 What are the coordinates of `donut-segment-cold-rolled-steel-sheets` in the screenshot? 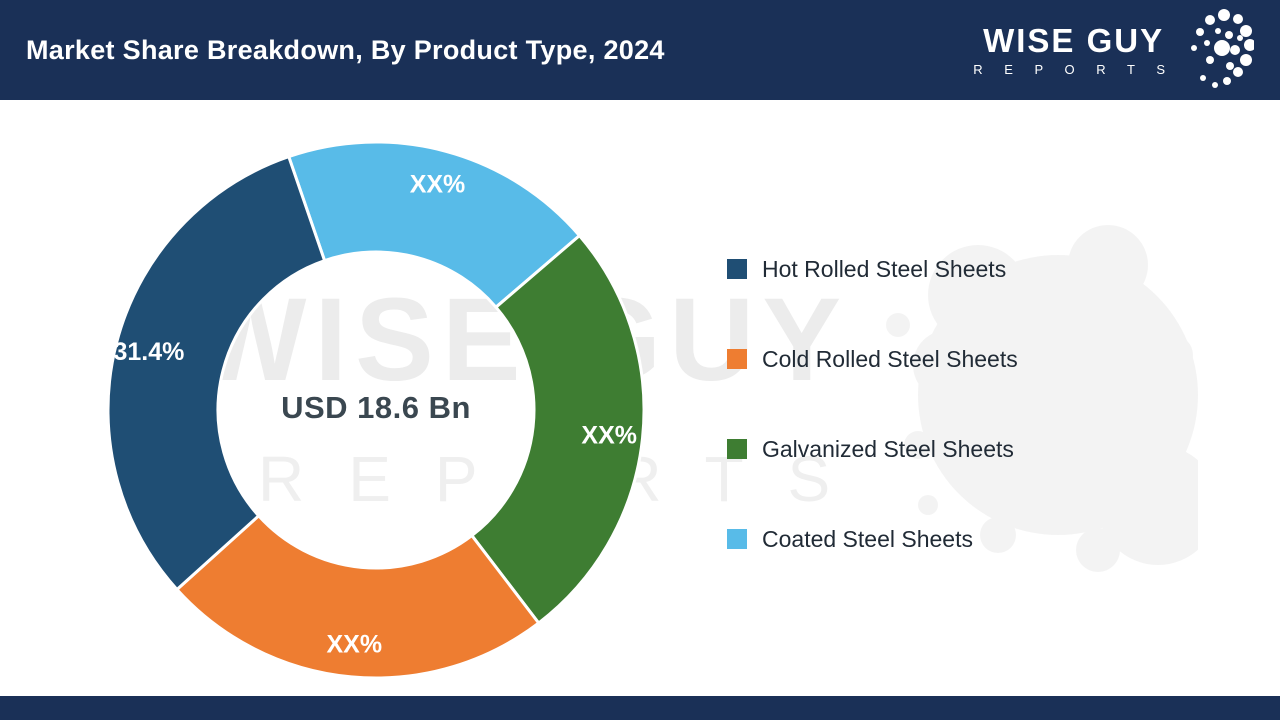 It's located at (357, 596).